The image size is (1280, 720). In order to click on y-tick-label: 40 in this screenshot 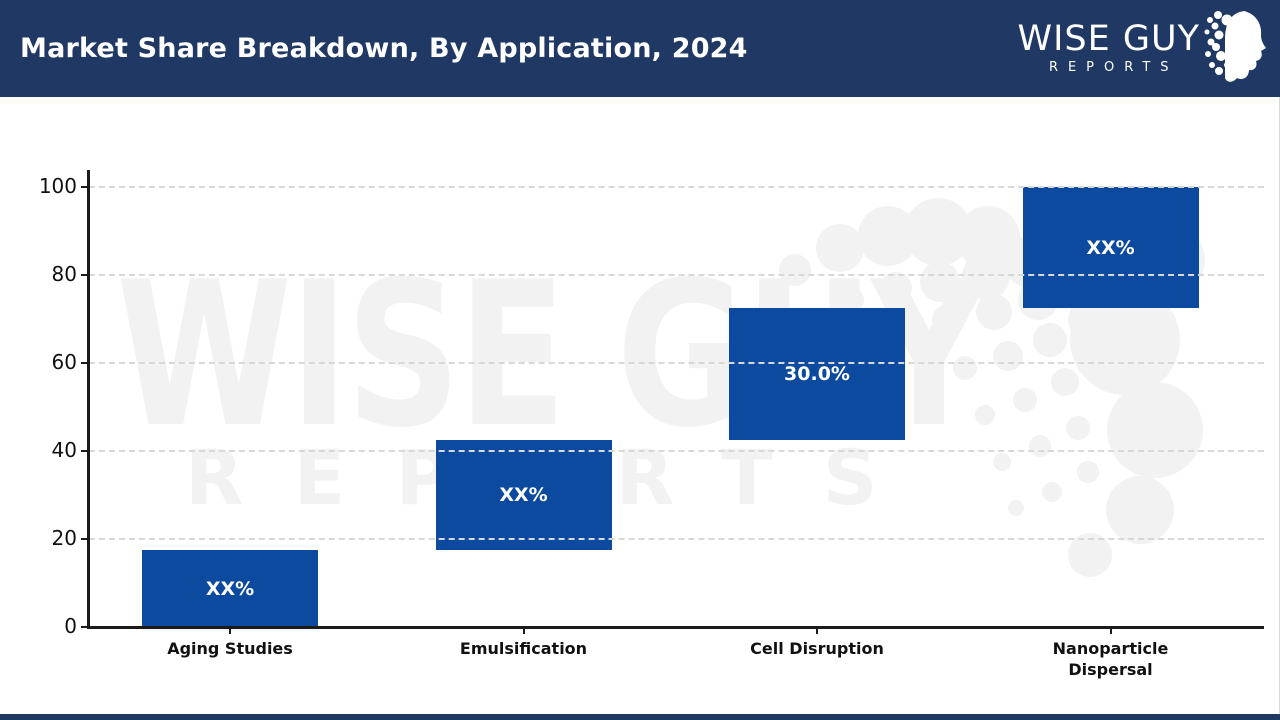, I will do `click(64, 450)`.